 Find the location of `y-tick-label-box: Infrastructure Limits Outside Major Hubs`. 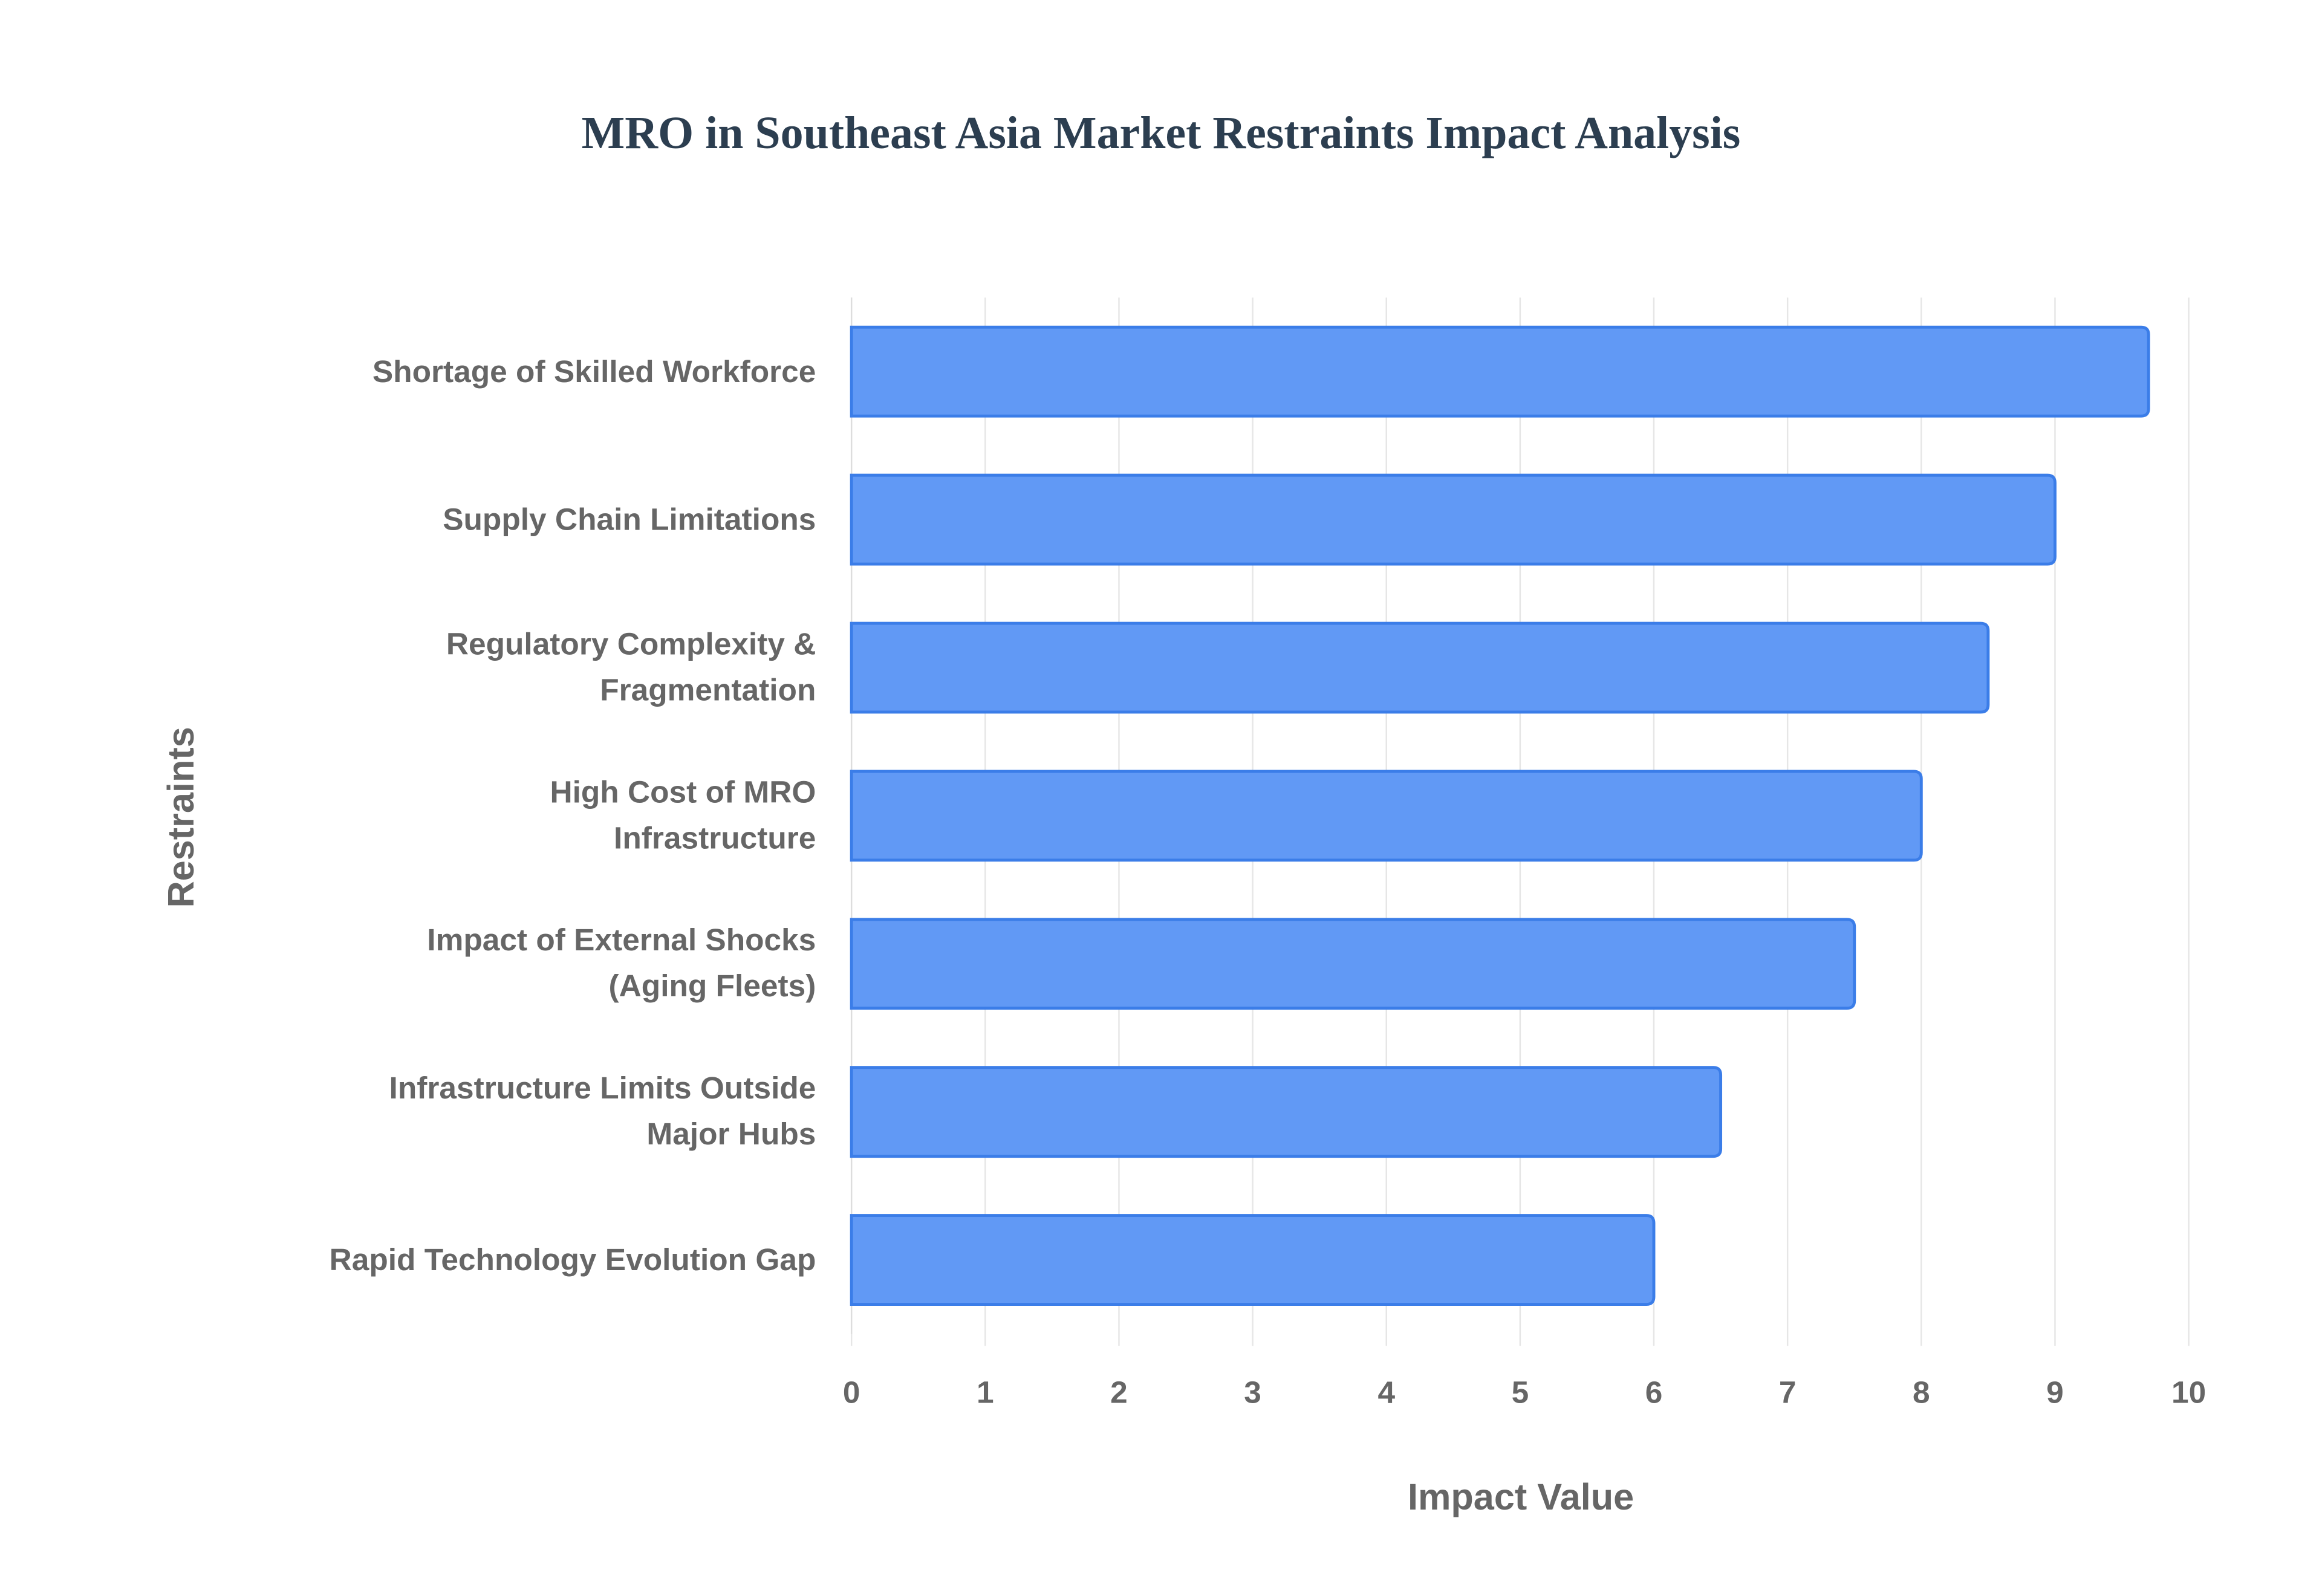

y-tick-label-box: Infrastructure Limits Outside Major Hubs is located at coordinates (602, 1112).